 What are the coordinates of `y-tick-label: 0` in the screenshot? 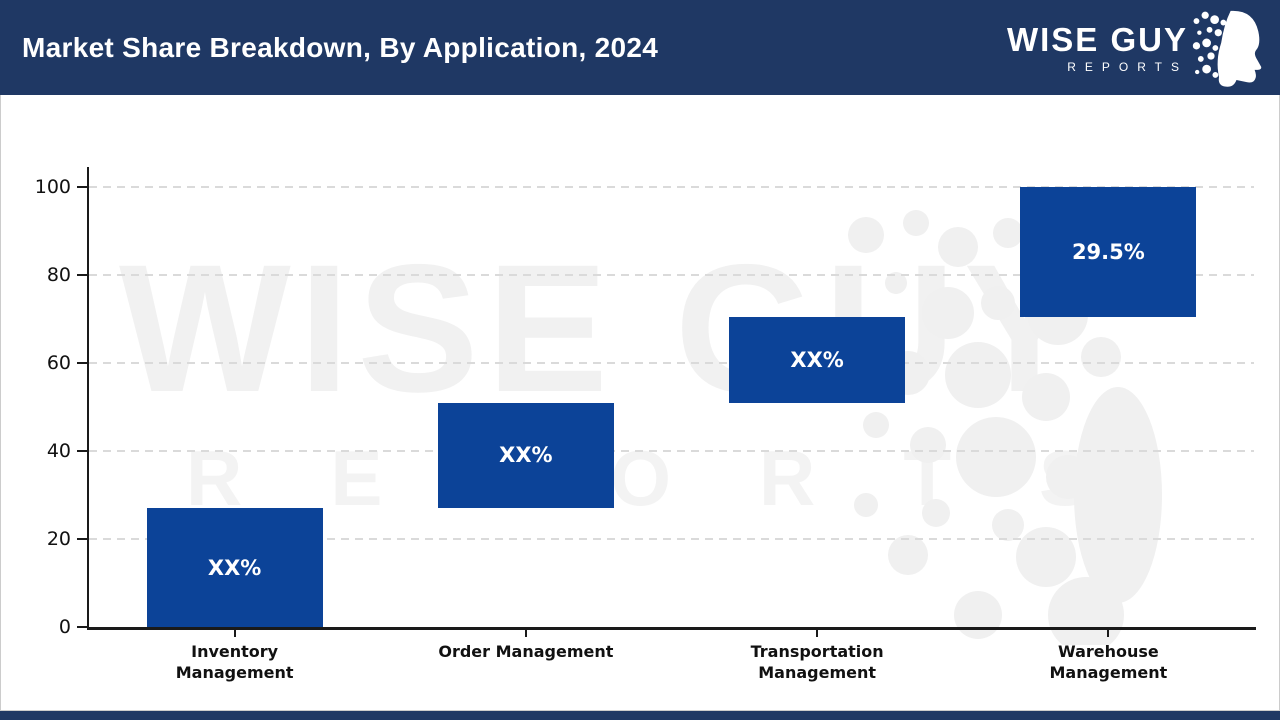 It's located at (64, 627).